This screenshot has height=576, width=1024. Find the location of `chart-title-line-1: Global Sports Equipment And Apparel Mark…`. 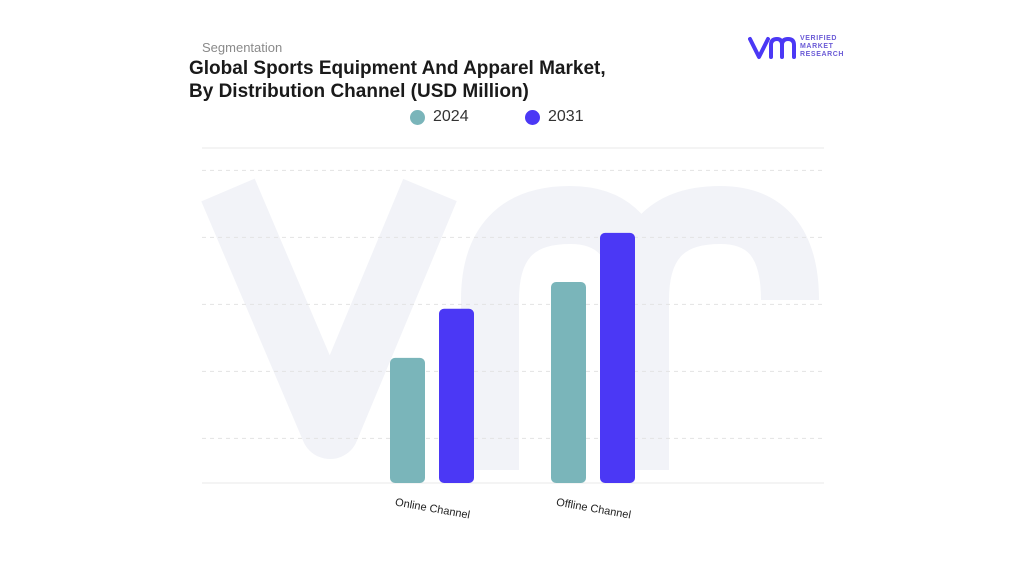

chart-title-line-1: Global Sports Equipment And Apparel Mark… is located at coordinates (397, 68).